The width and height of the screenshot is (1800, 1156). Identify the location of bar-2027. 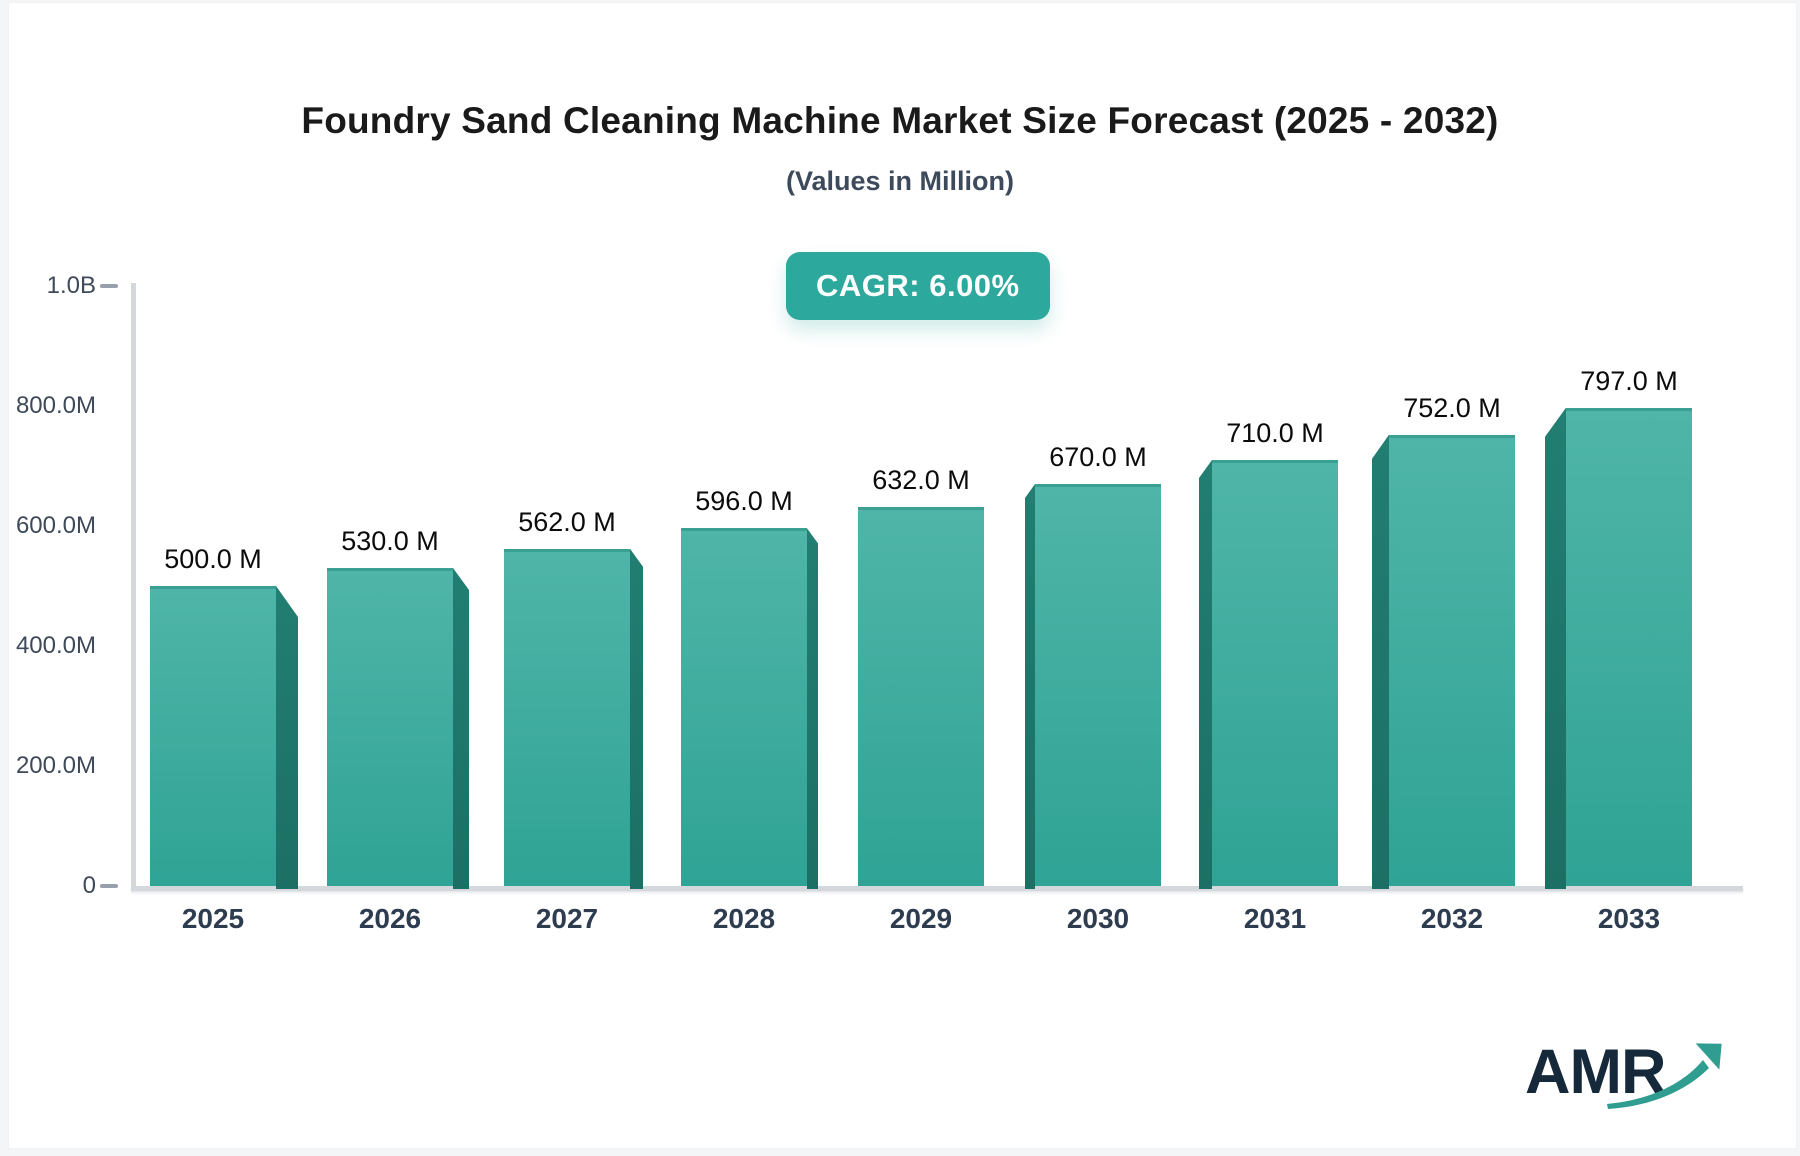
(567, 717).